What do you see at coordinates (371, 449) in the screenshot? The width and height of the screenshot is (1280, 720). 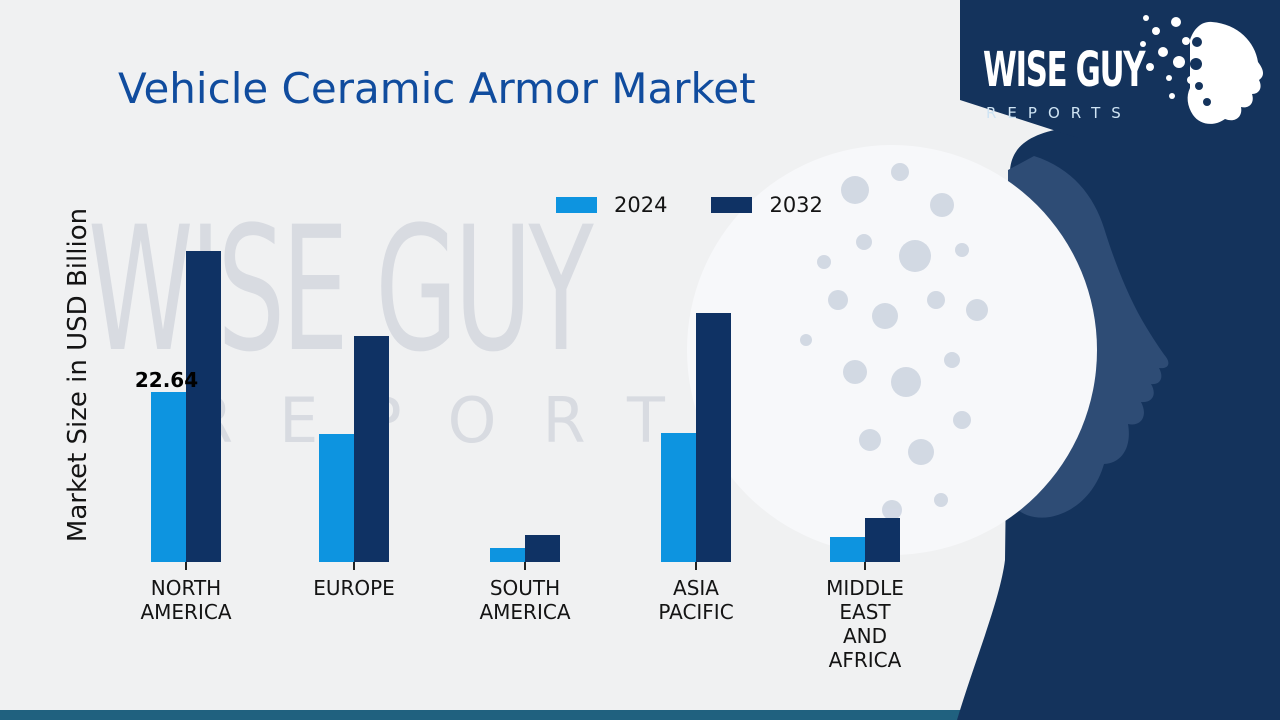 I see `bar-2032-europe` at bounding box center [371, 449].